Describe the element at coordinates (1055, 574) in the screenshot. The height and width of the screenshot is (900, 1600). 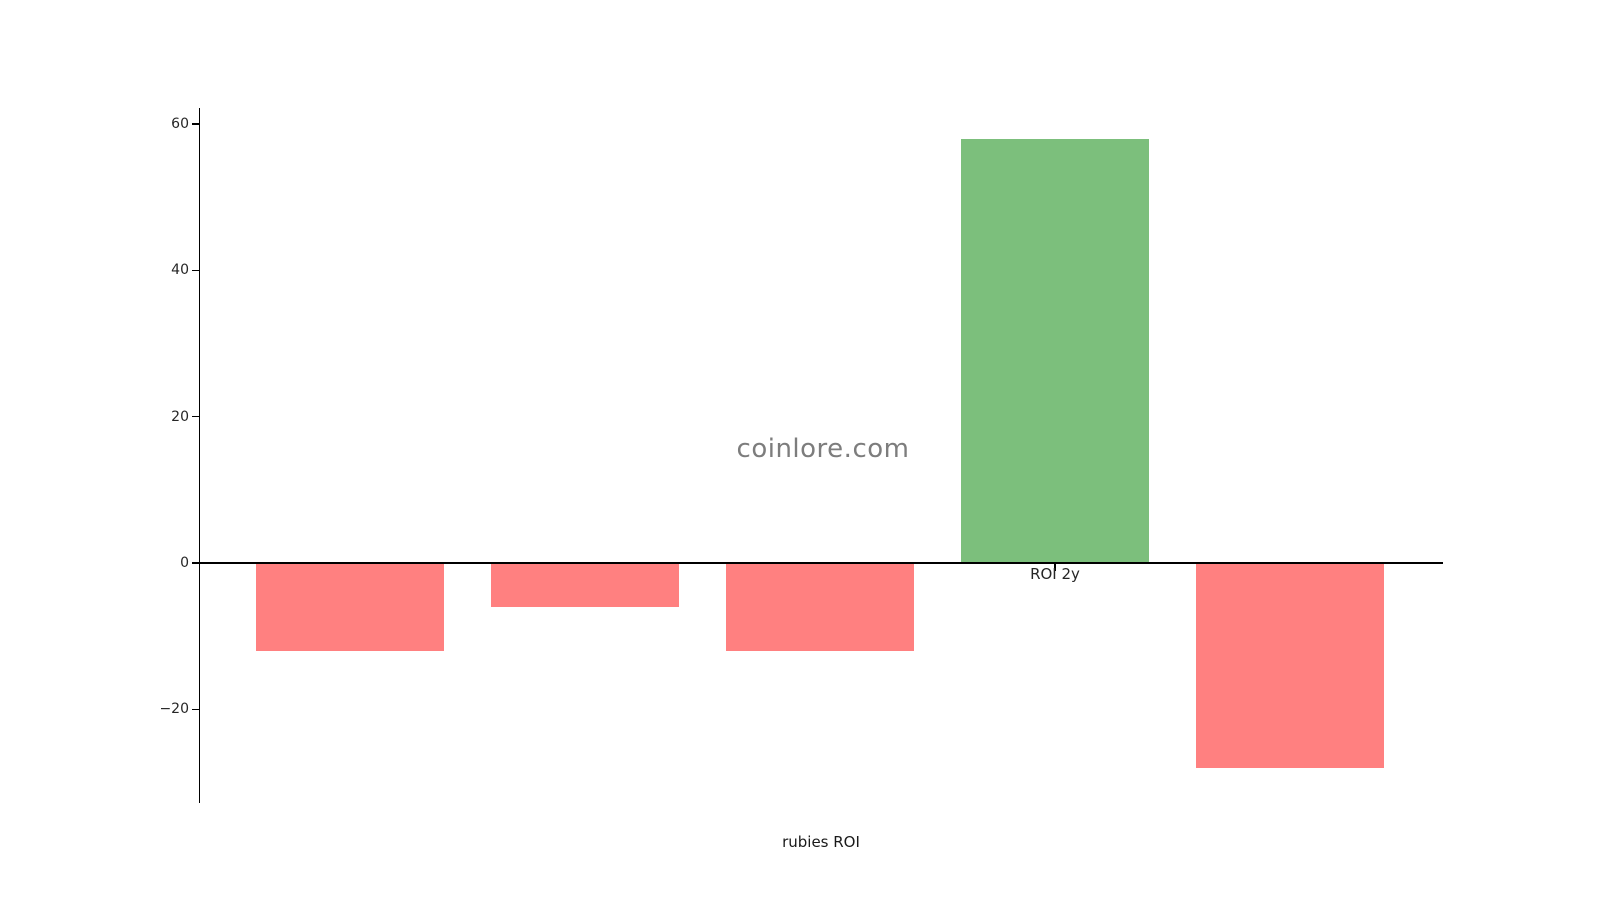
I see `x-tick-label: ROI 2y` at that location.